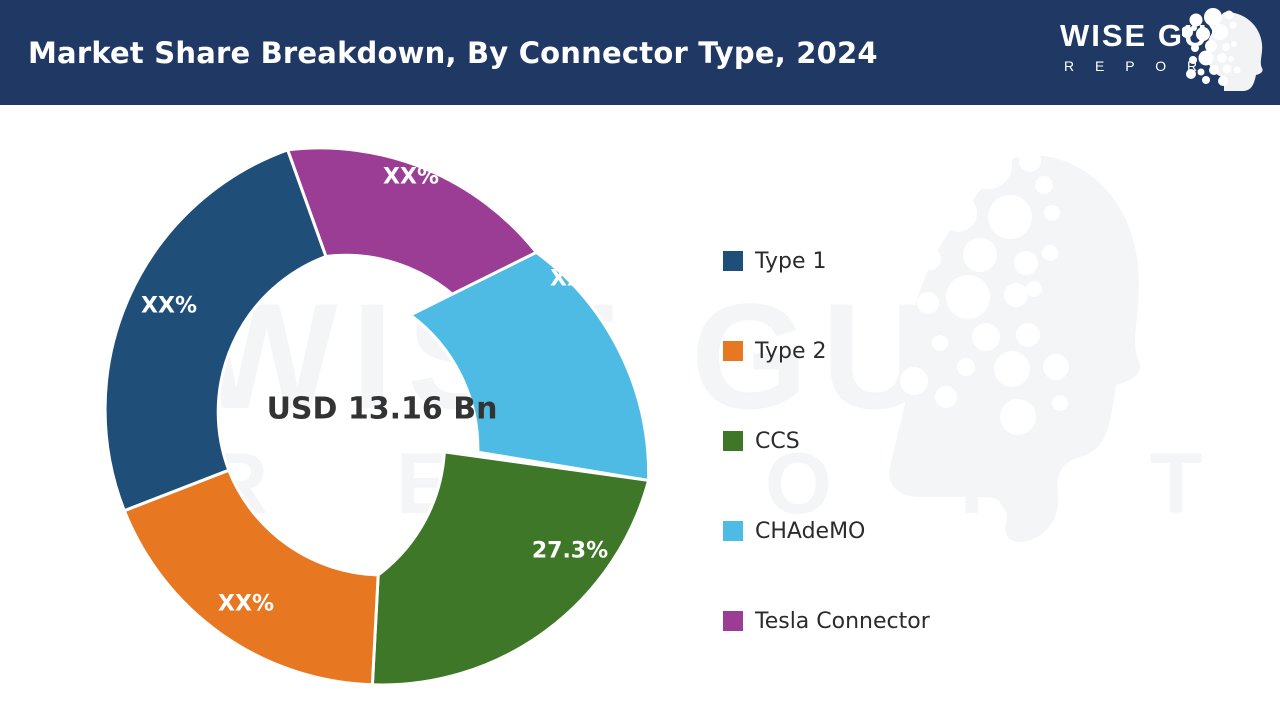  Describe the element at coordinates (733, 441) in the screenshot. I see `legend-swatch-icon-ccs` at that location.